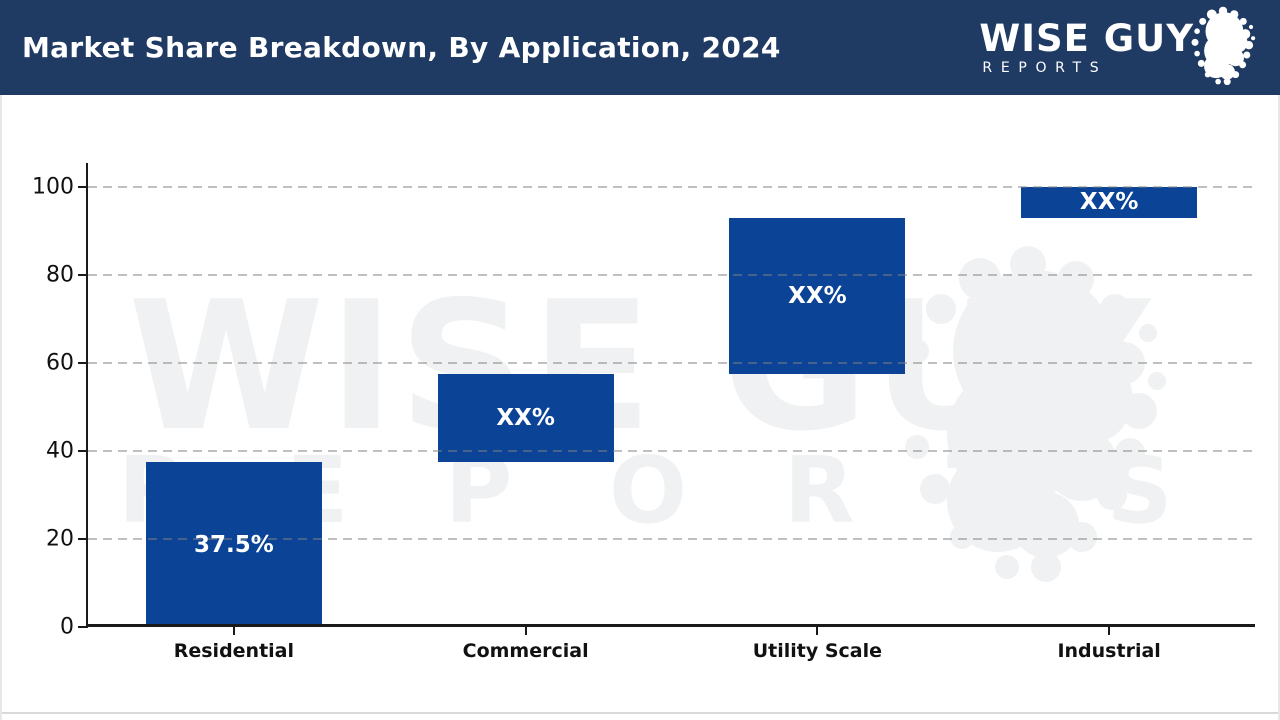  I want to click on logo-subtext: REPORTS, so click(1045, 68).